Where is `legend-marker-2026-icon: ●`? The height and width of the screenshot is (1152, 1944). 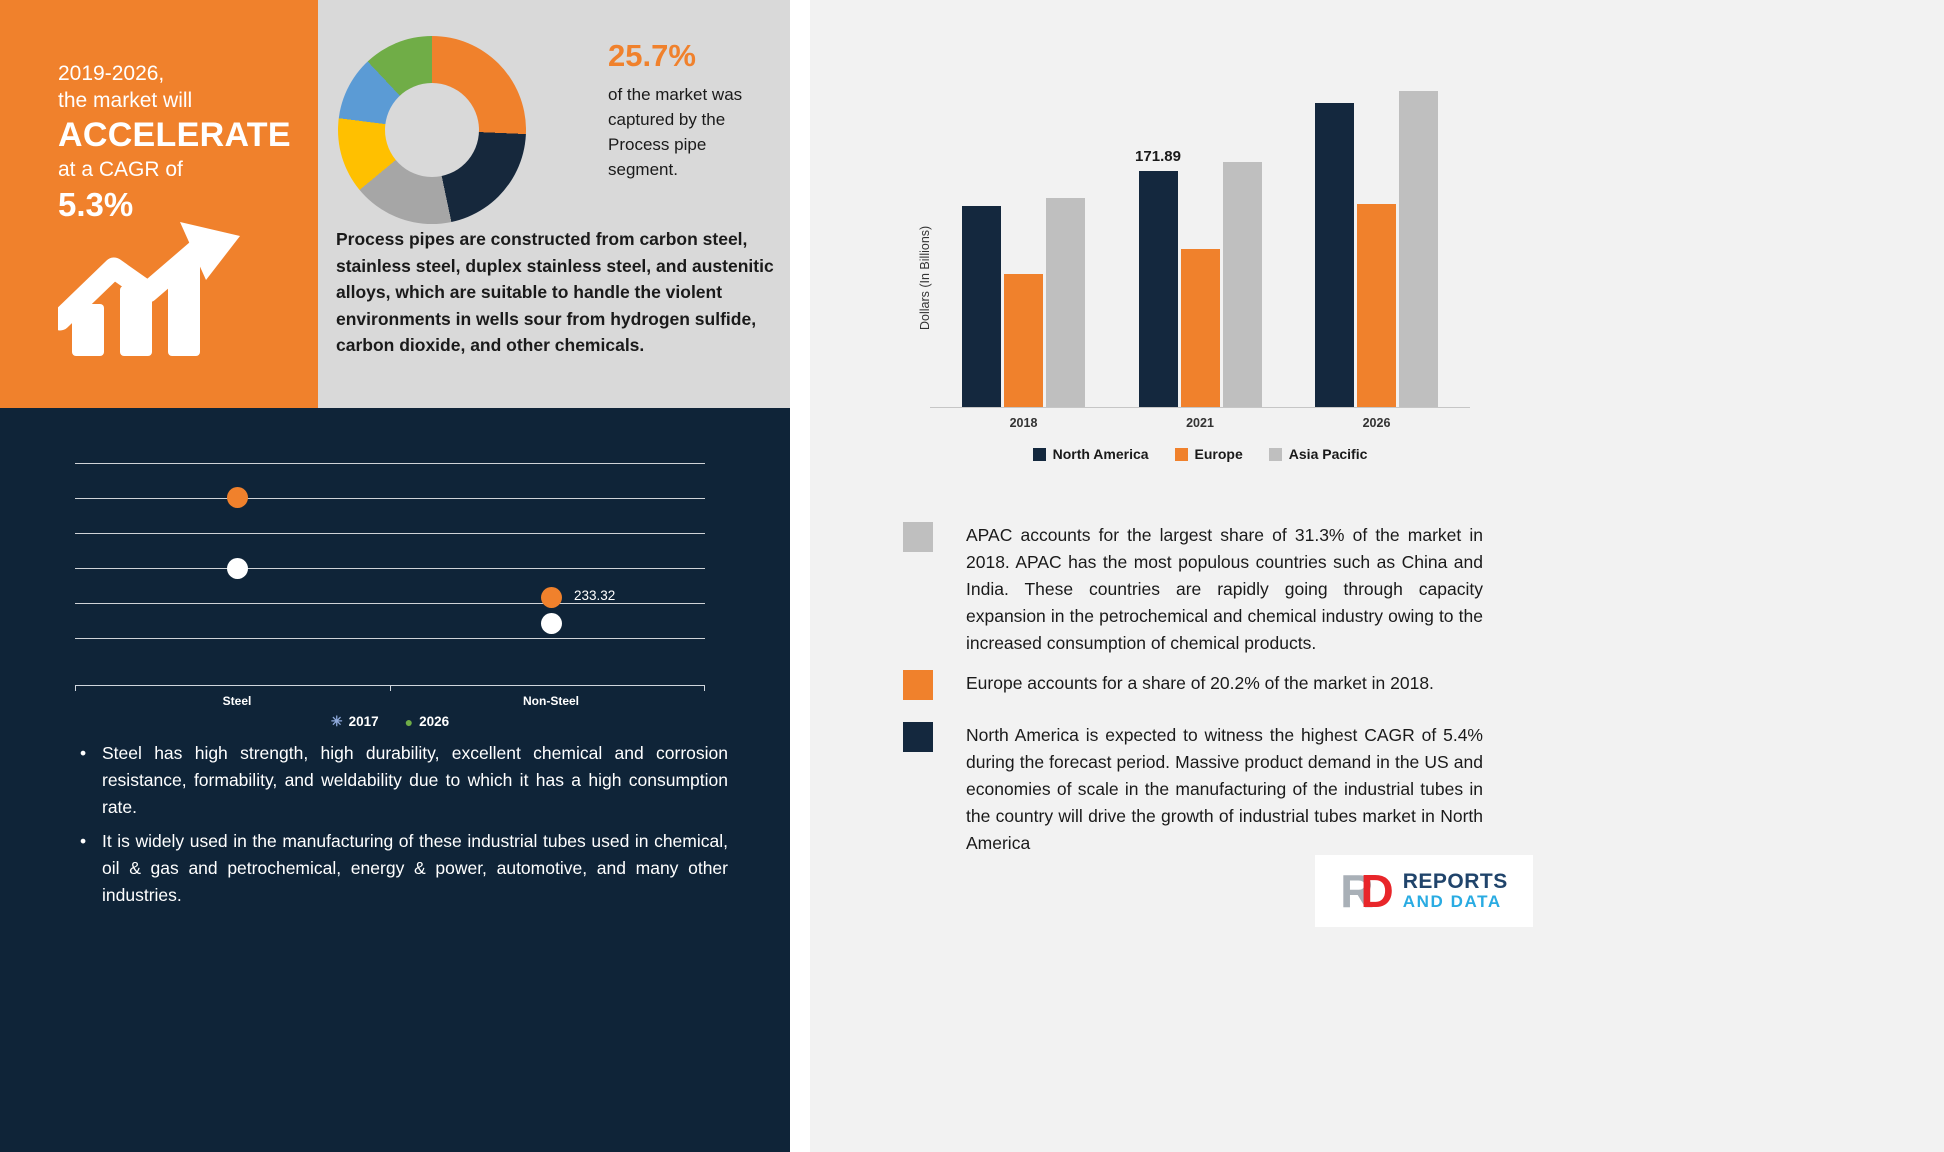
legend-marker-2026-icon: ● is located at coordinates (409, 721).